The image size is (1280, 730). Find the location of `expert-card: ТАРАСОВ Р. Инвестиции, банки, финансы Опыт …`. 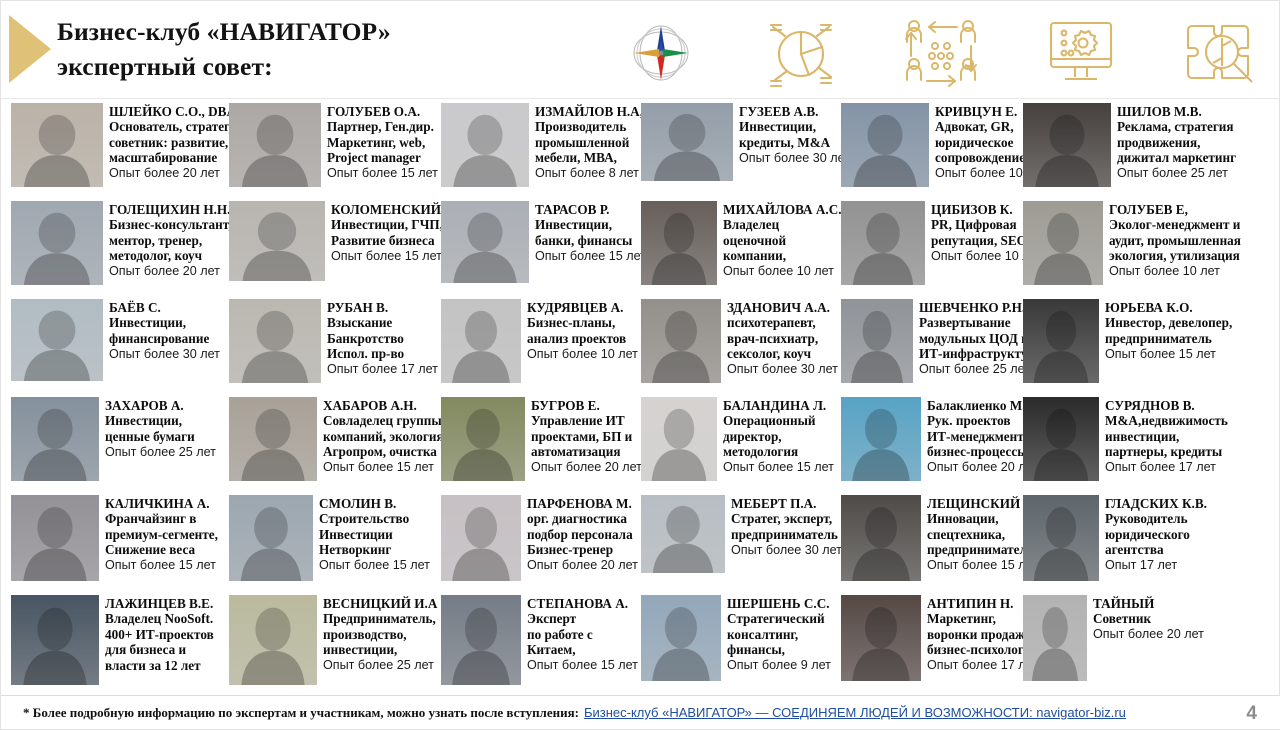

expert-card: ТАРАСОВ Р. Инвестиции, банки, финансы Опыт … is located at coordinates (543, 242).